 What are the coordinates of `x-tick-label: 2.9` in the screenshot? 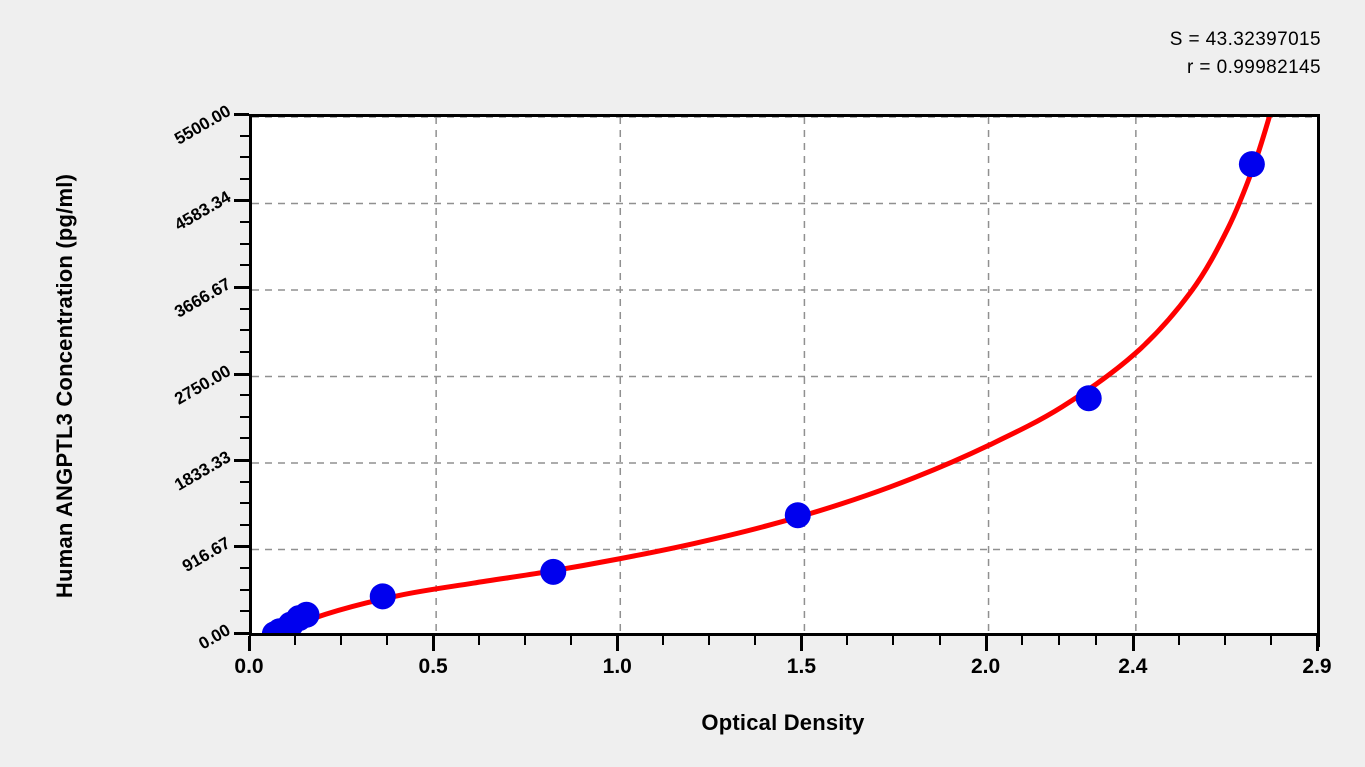 It's located at (1317, 666).